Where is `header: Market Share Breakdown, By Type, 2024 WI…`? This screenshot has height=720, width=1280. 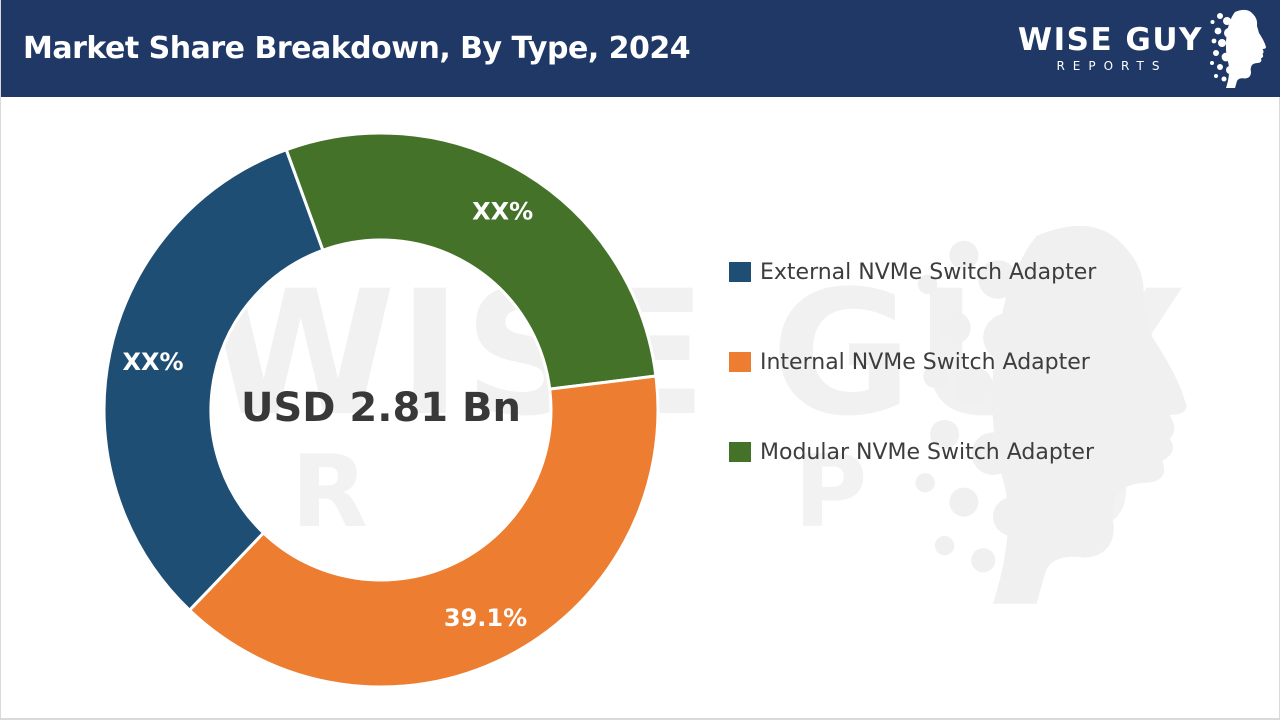 header: Market Share Breakdown, By Type, 2024 WI… is located at coordinates (640, 48).